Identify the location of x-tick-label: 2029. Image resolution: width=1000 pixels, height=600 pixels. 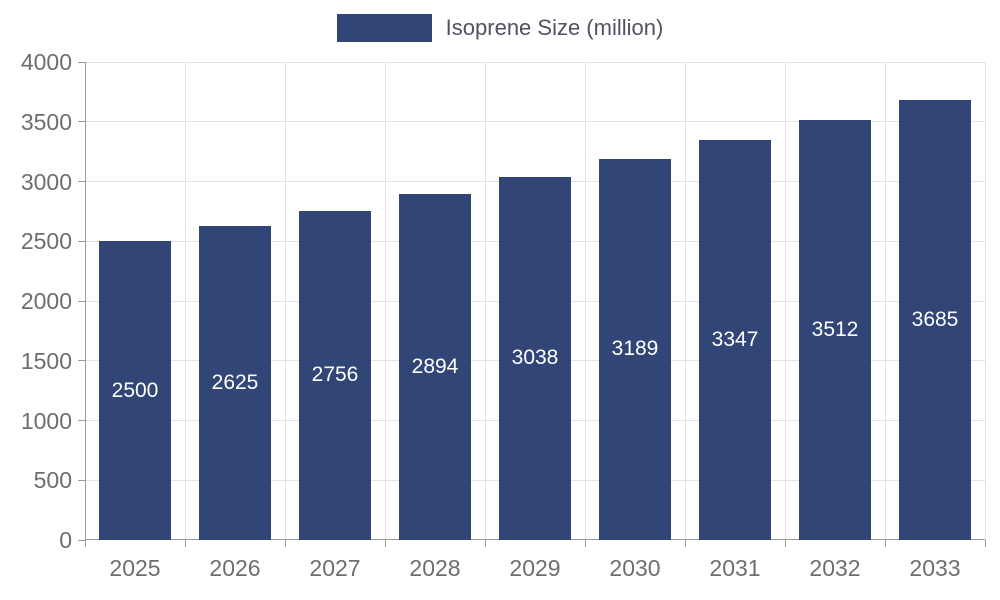
(535, 568).